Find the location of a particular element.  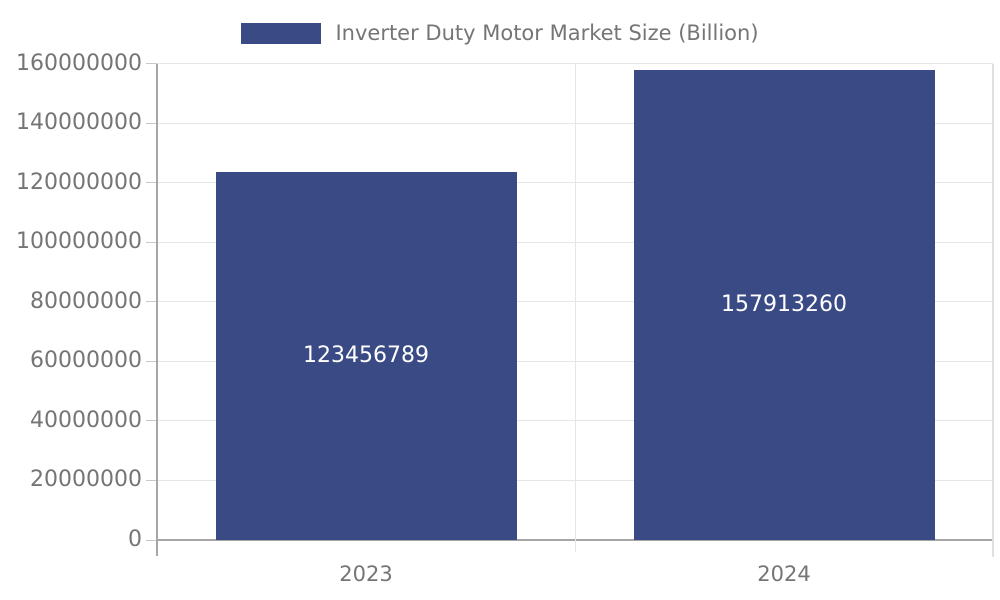

y-tick-label: 100000000 is located at coordinates (79, 242).